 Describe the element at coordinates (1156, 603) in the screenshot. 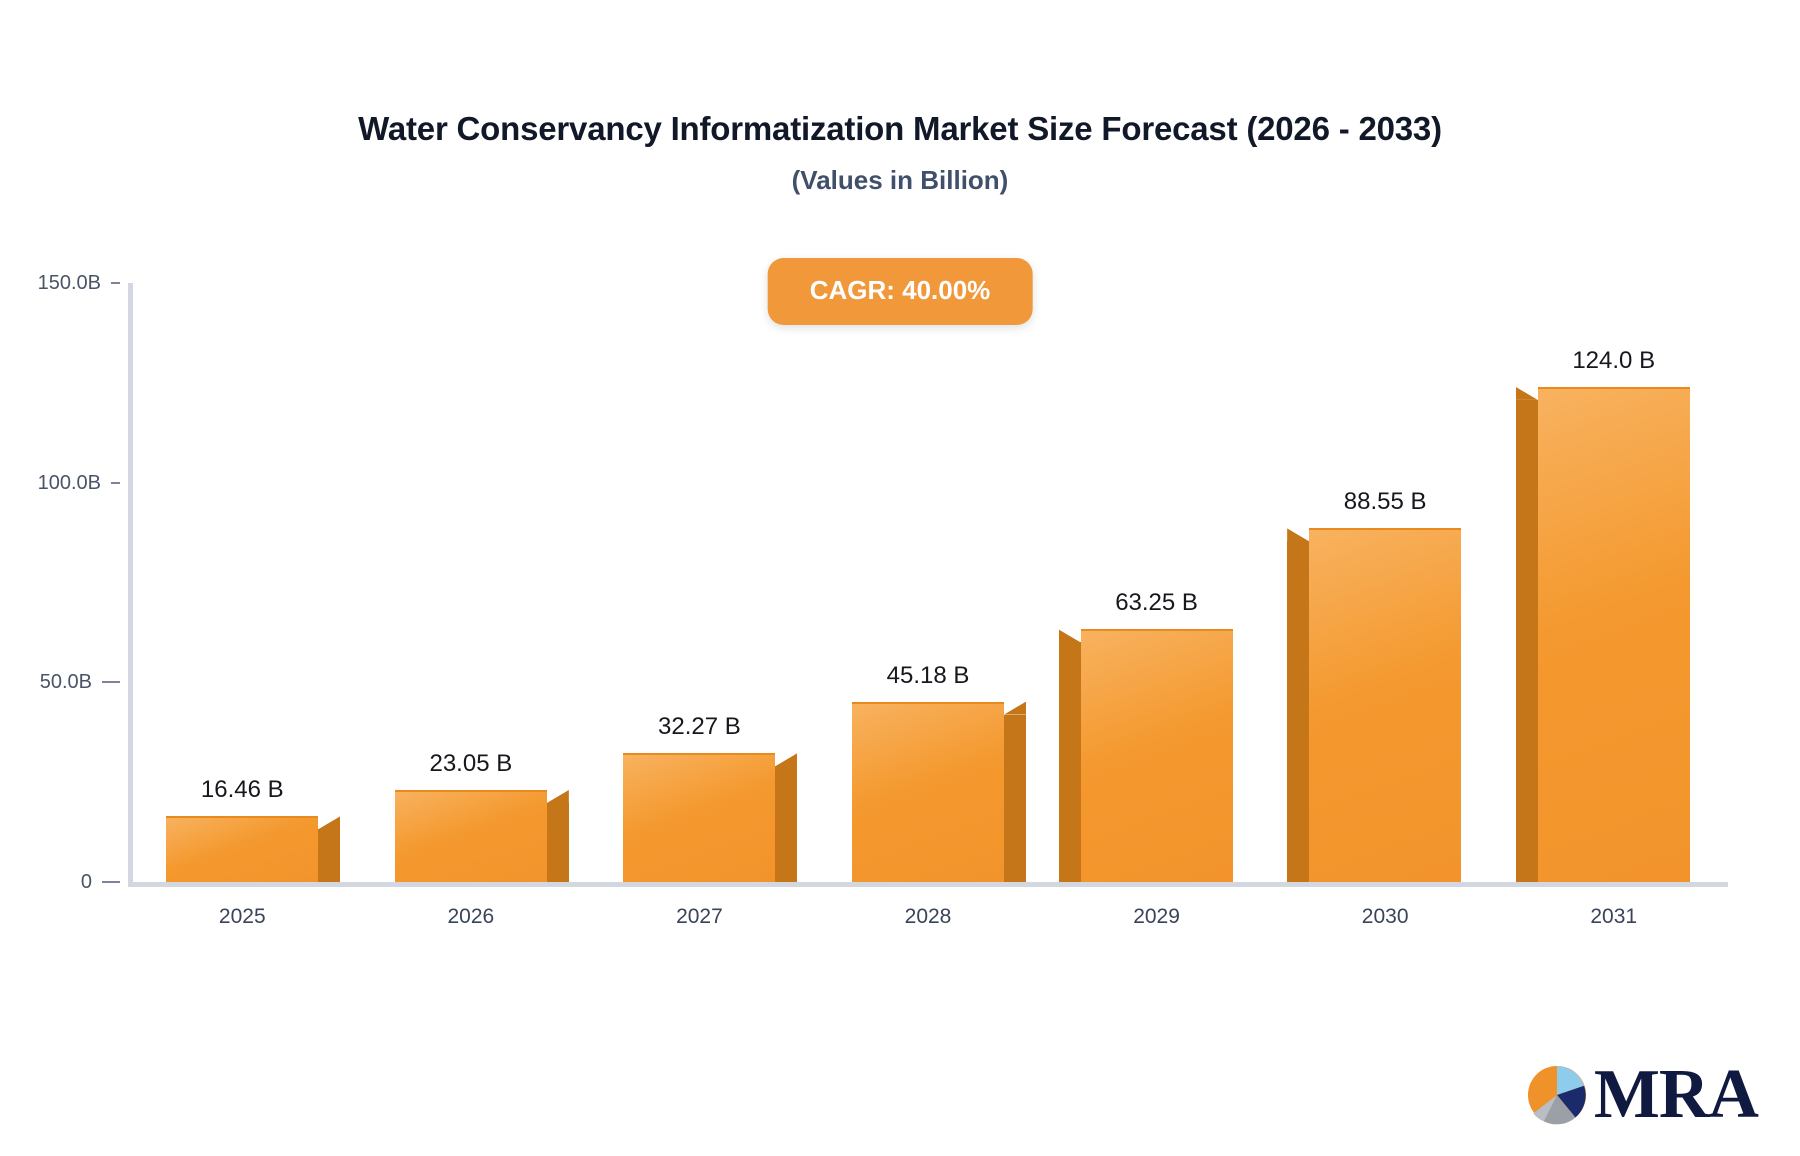

I see `bar-value-label: 63.25 B` at that location.